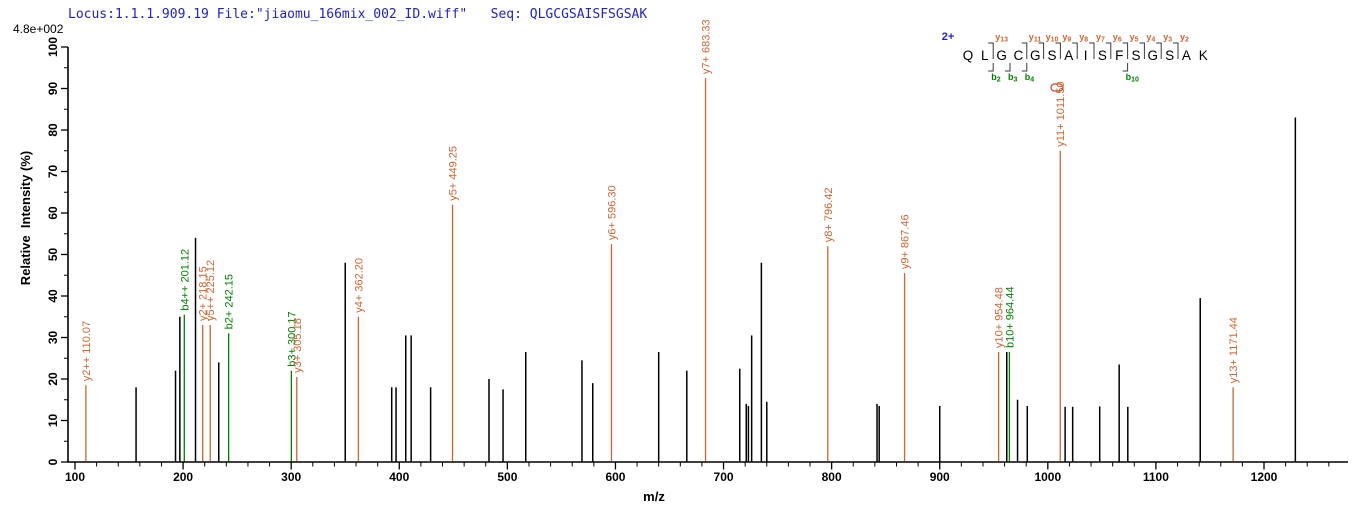 The image size is (1362, 520). I want to click on y-ion-tag: y8, so click(1083, 38).